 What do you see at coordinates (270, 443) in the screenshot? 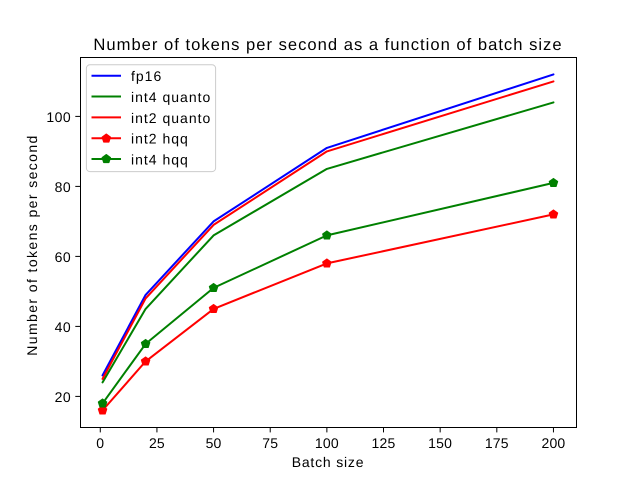
I see `svg-text: 75` at bounding box center [270, 443].